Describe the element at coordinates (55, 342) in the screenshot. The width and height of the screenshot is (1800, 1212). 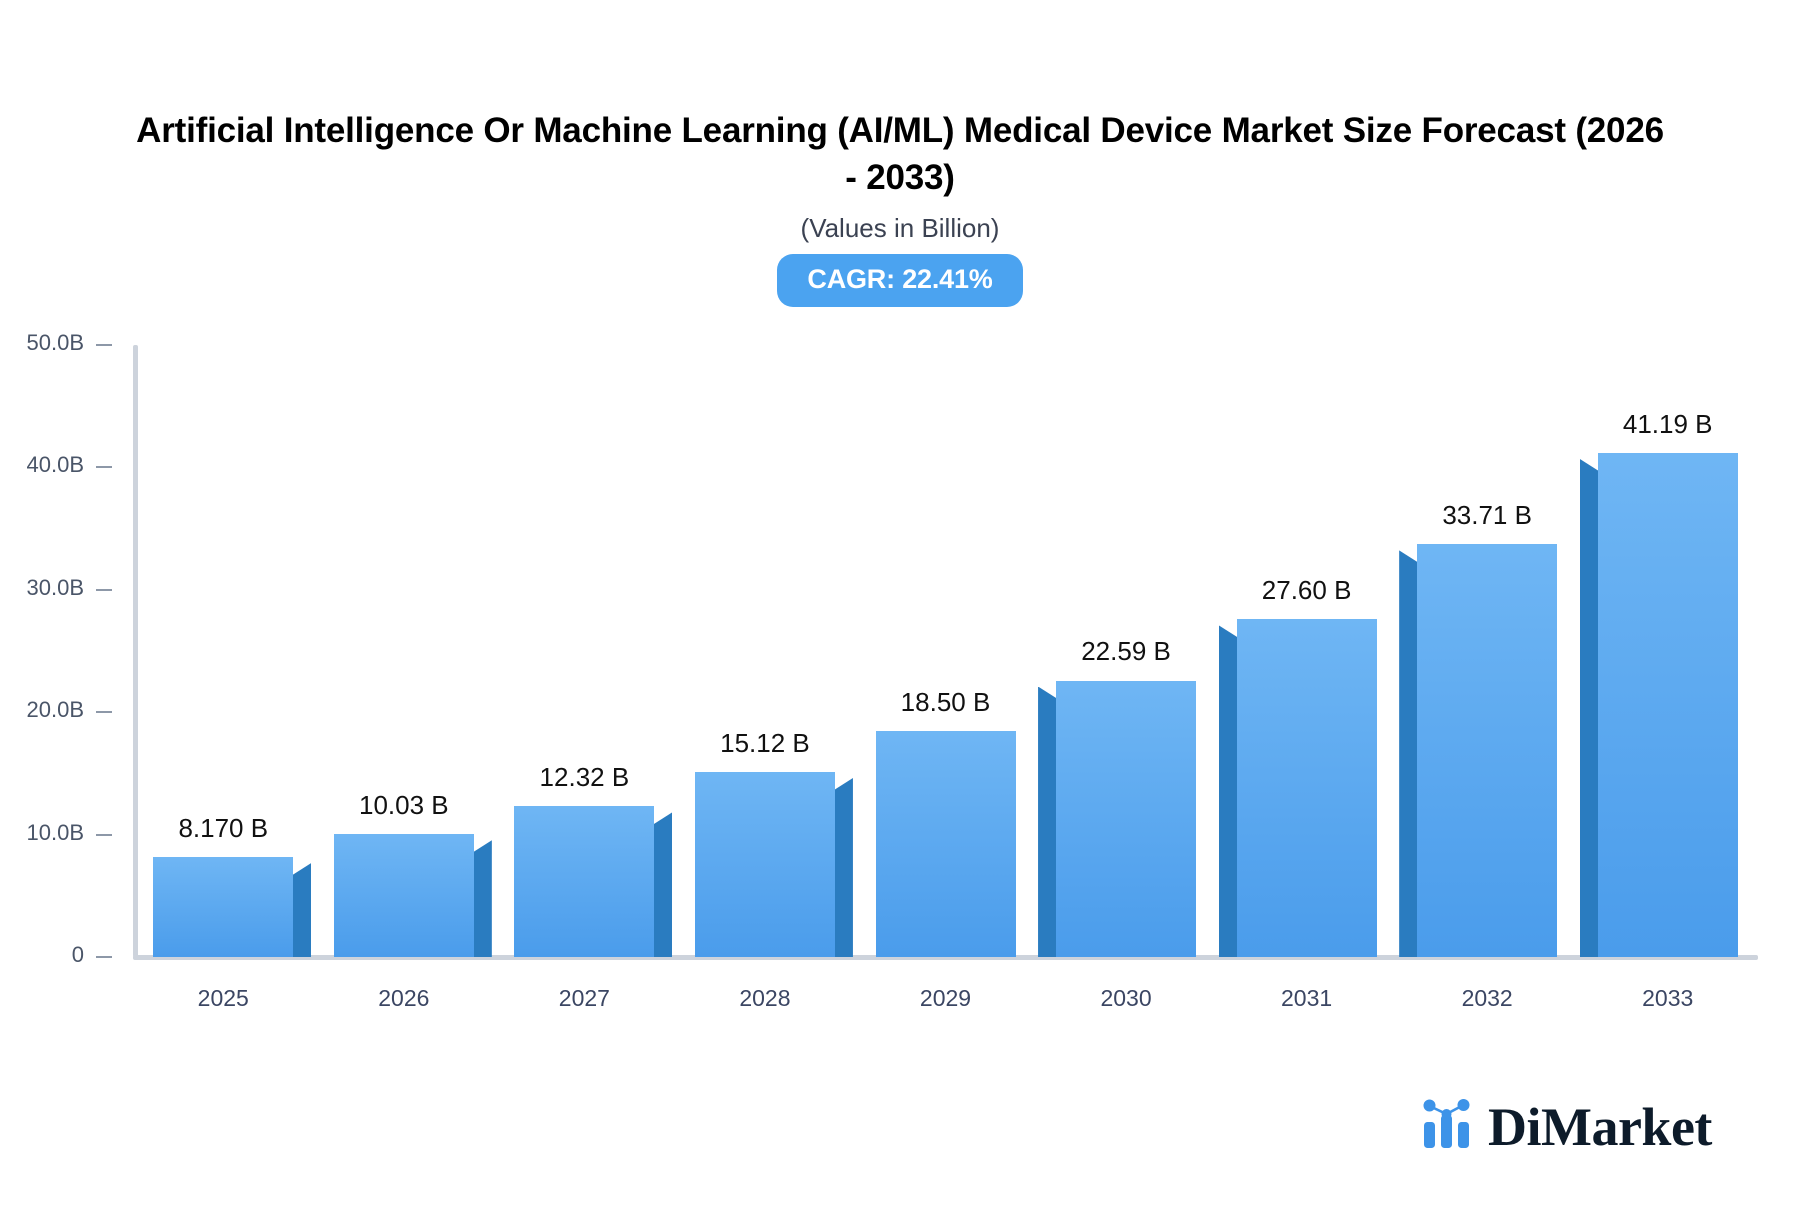
I see `y-axis-tick-label: 50.0B` at that location.